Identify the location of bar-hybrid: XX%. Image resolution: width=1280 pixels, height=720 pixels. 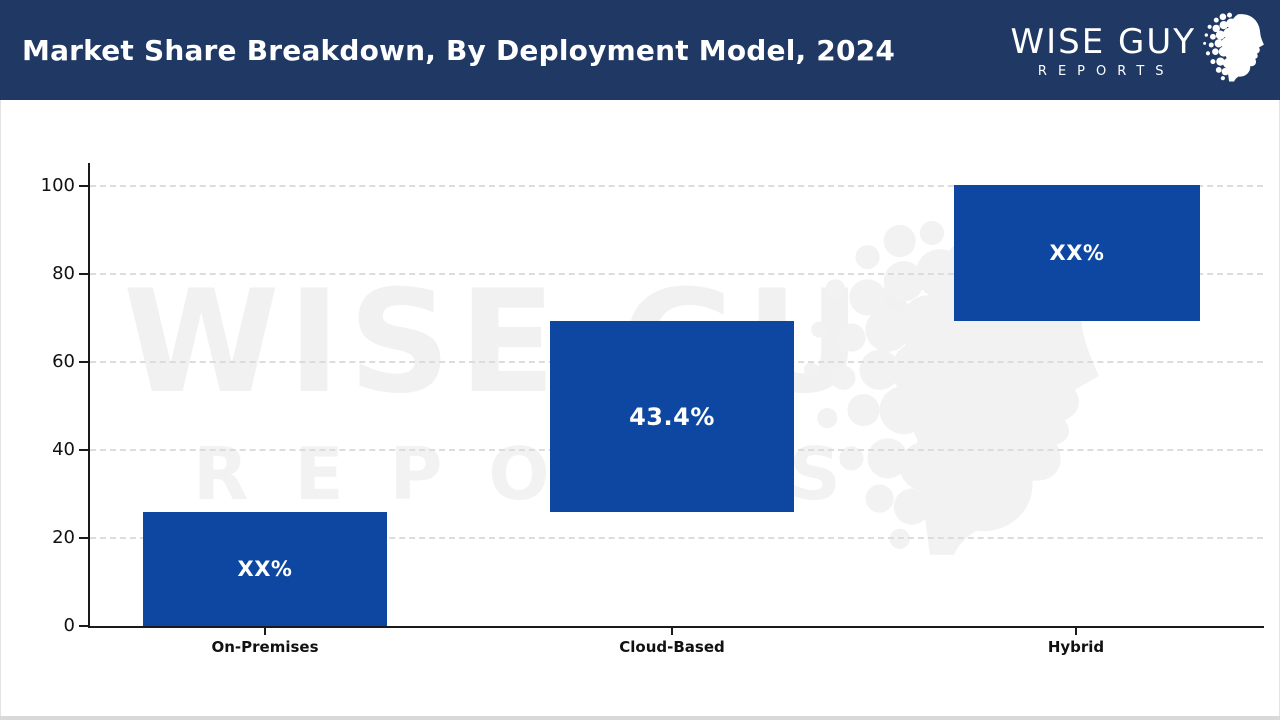
(1077, 253).